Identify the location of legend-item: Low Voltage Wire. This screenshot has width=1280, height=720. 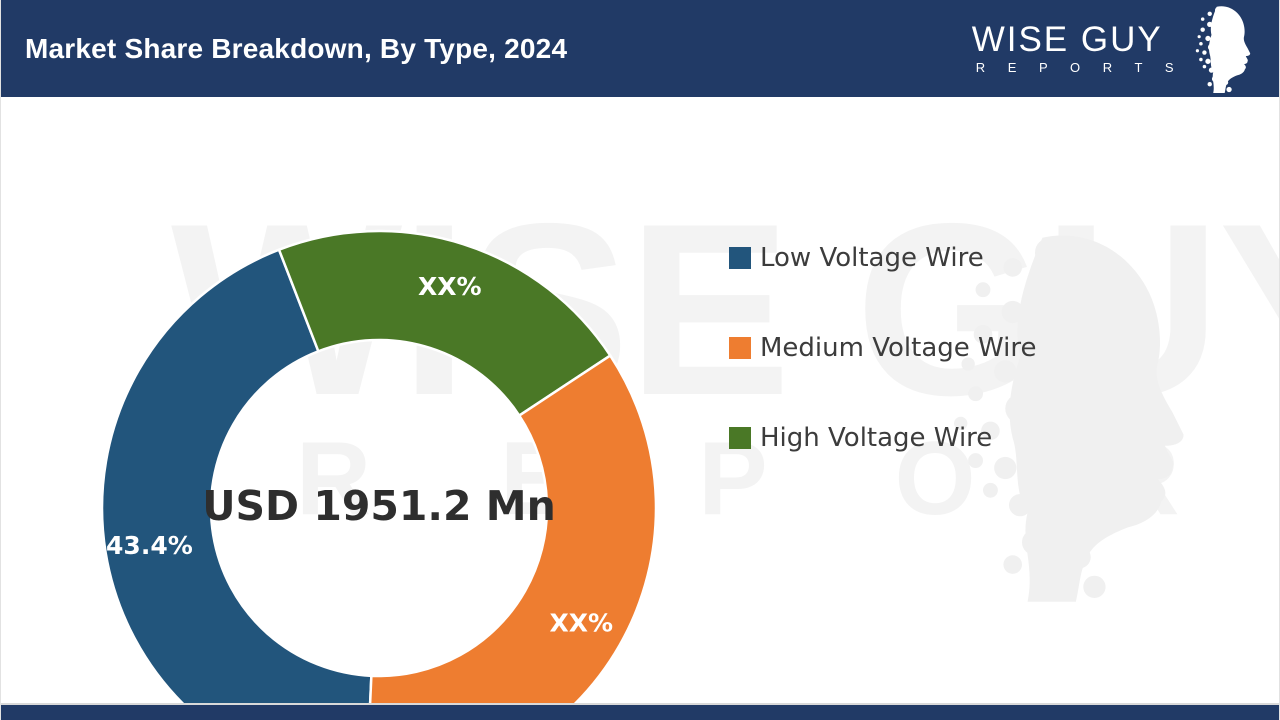
(883, 258).